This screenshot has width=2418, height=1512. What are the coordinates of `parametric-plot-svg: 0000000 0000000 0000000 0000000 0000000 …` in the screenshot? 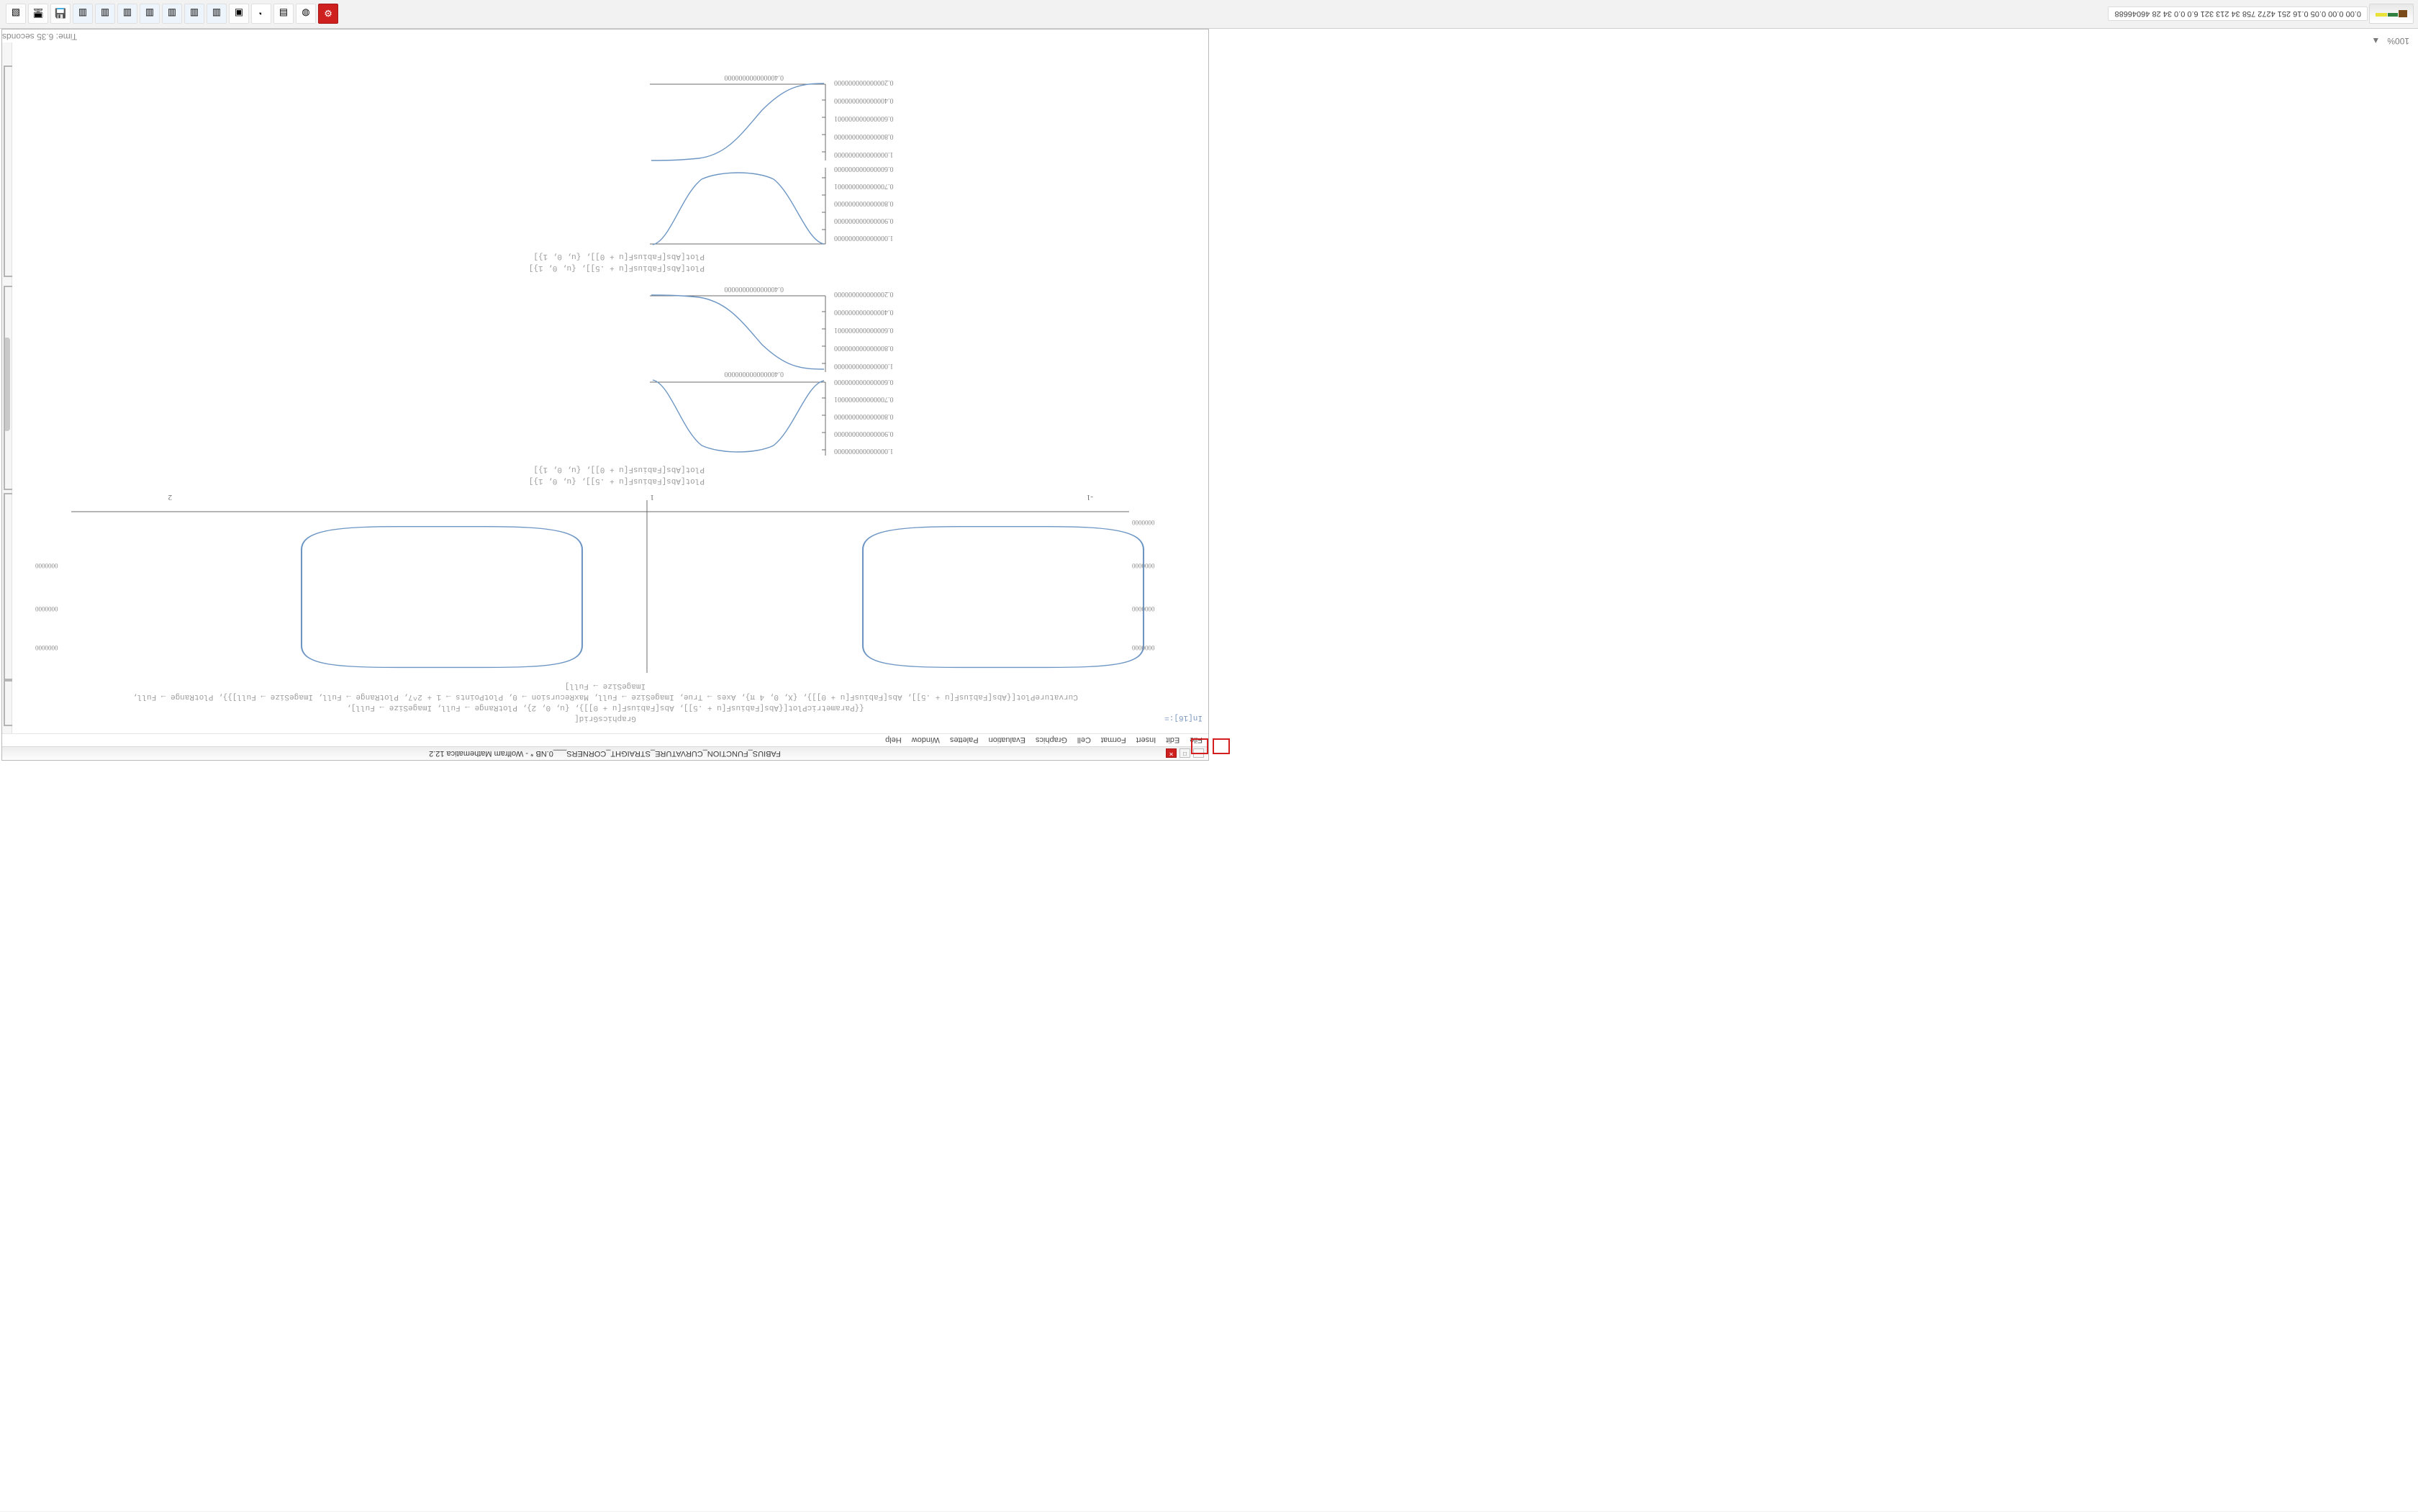 It's located at (595, 587).